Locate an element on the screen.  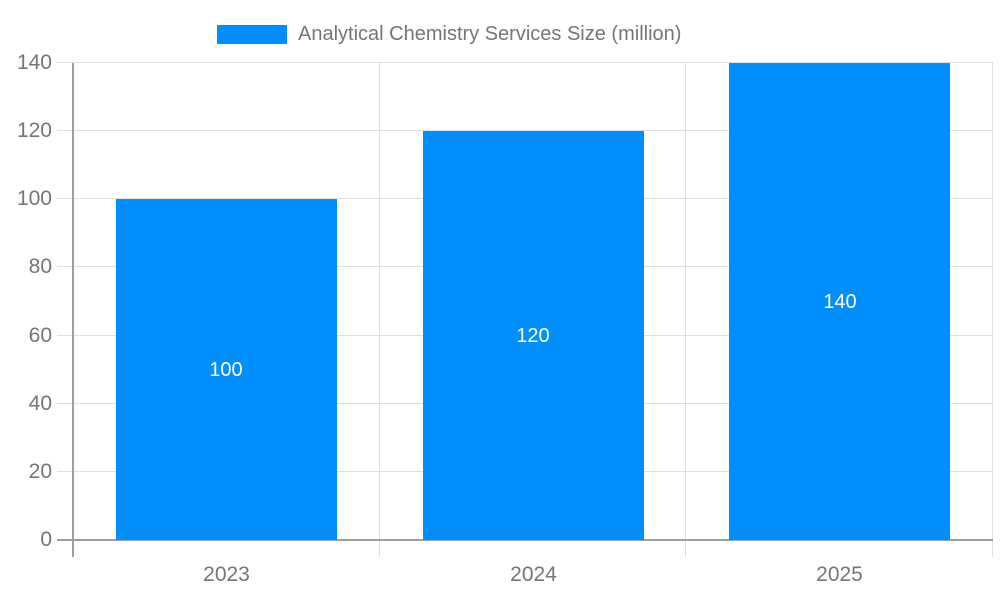
x-axis-tick-label-2023: 2023 is located at coordinates (226, 574).